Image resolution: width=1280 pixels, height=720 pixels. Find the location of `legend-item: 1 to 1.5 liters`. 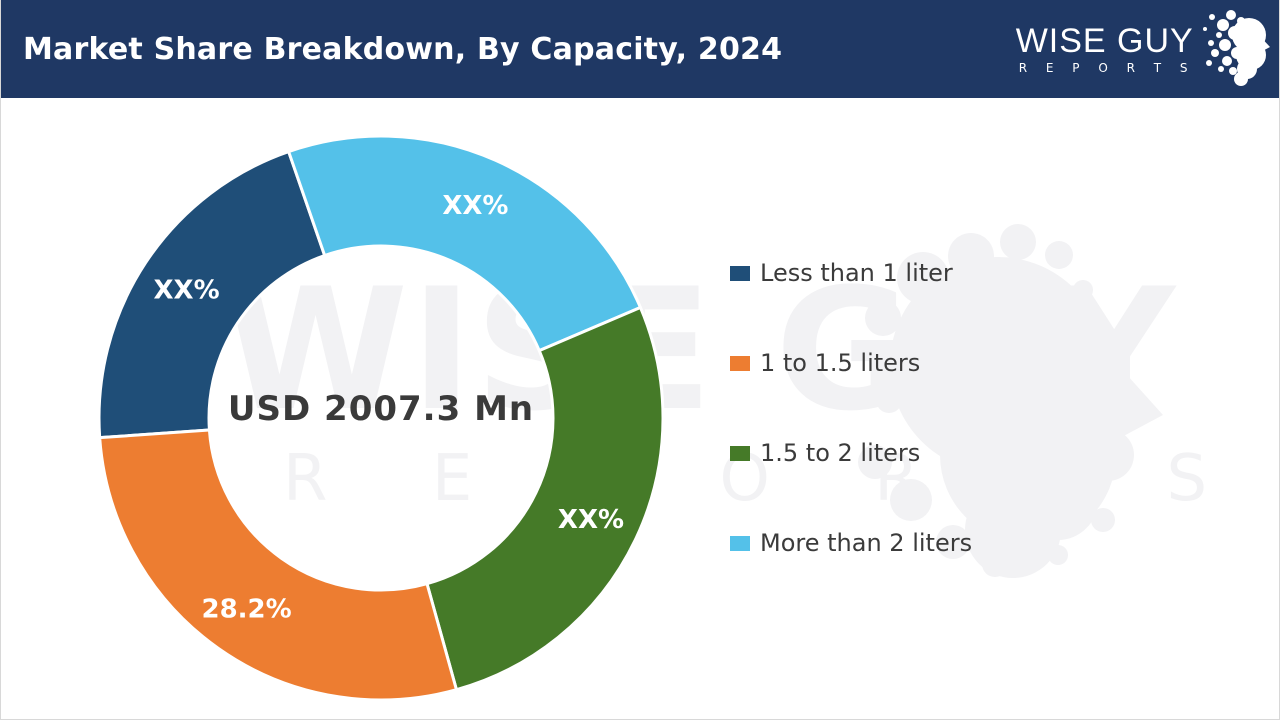

legend-item: 1 to 1.5 liters is located at coordinates (851, 363).